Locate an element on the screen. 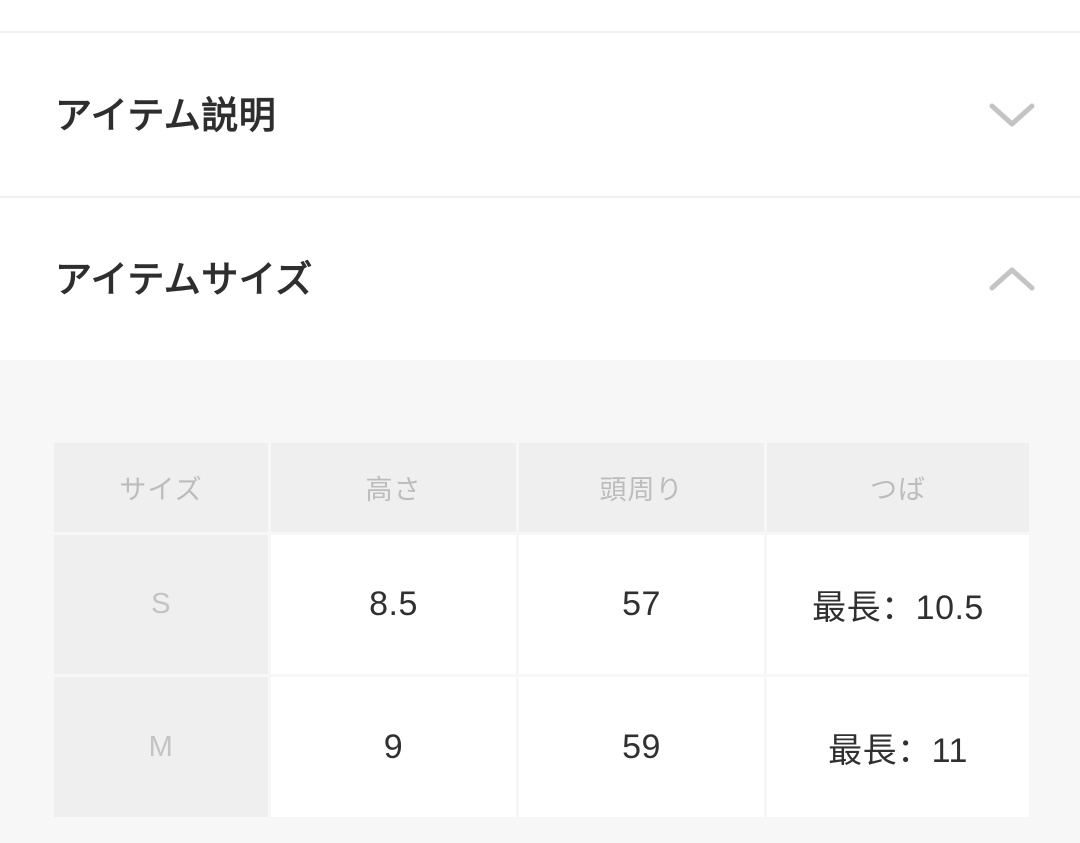  table-header-row: サイズ 高さ 頭周り つば is located at coordinates (541, 489).